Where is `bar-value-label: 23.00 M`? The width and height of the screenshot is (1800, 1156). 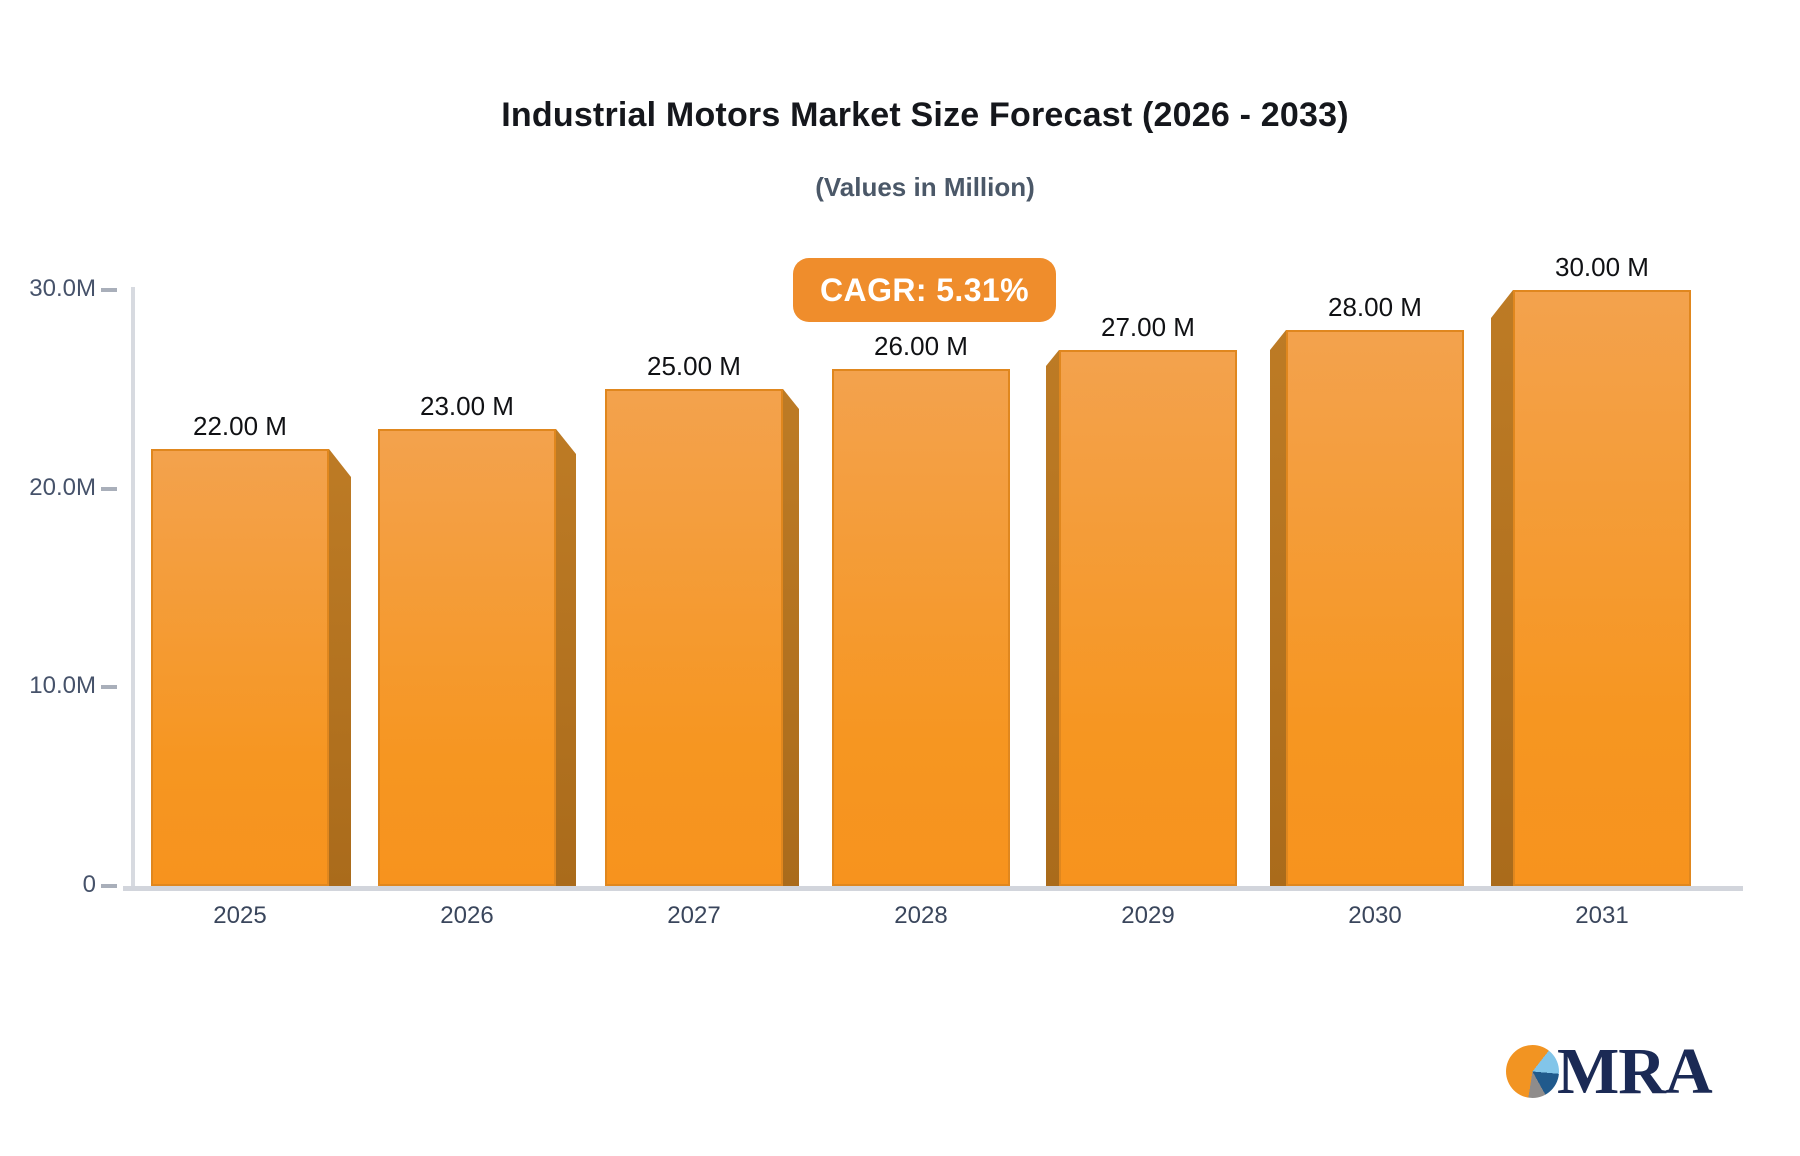
bar-value-label: 23.00 M is located at coordinates (467, 406).